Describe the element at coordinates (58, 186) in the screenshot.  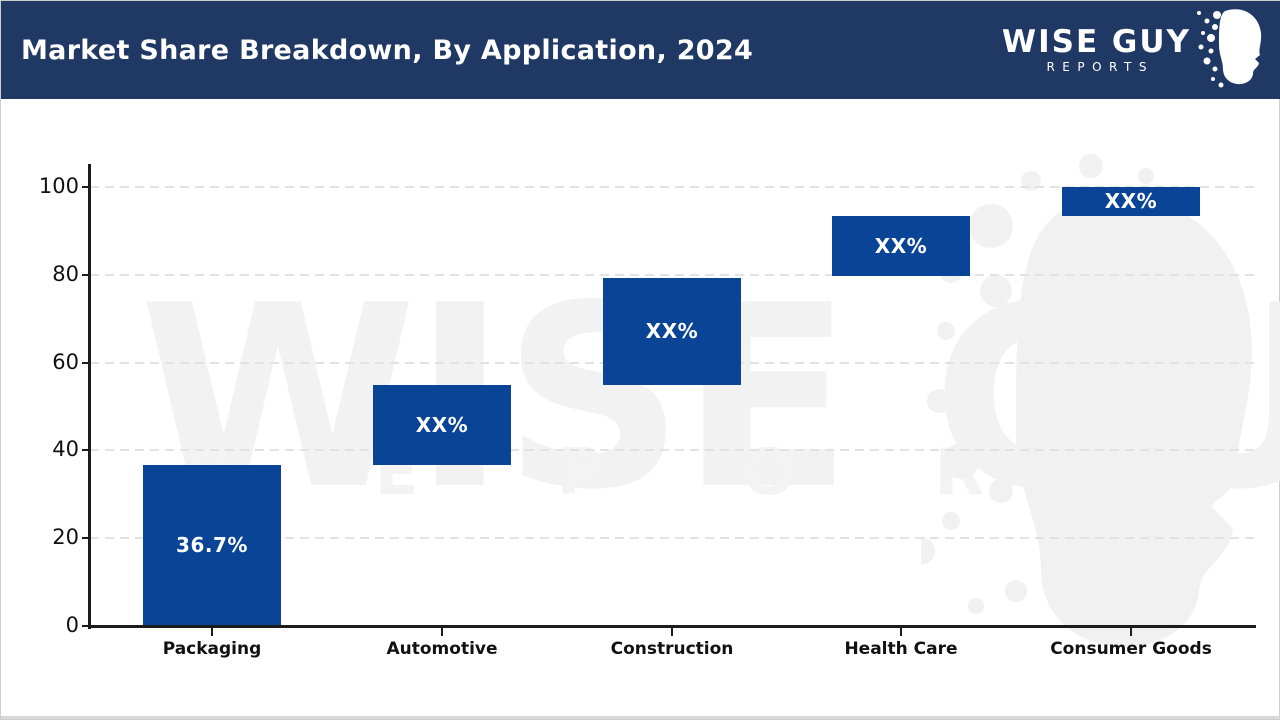
I see `y-tick-label-100-text: 100` at that location.